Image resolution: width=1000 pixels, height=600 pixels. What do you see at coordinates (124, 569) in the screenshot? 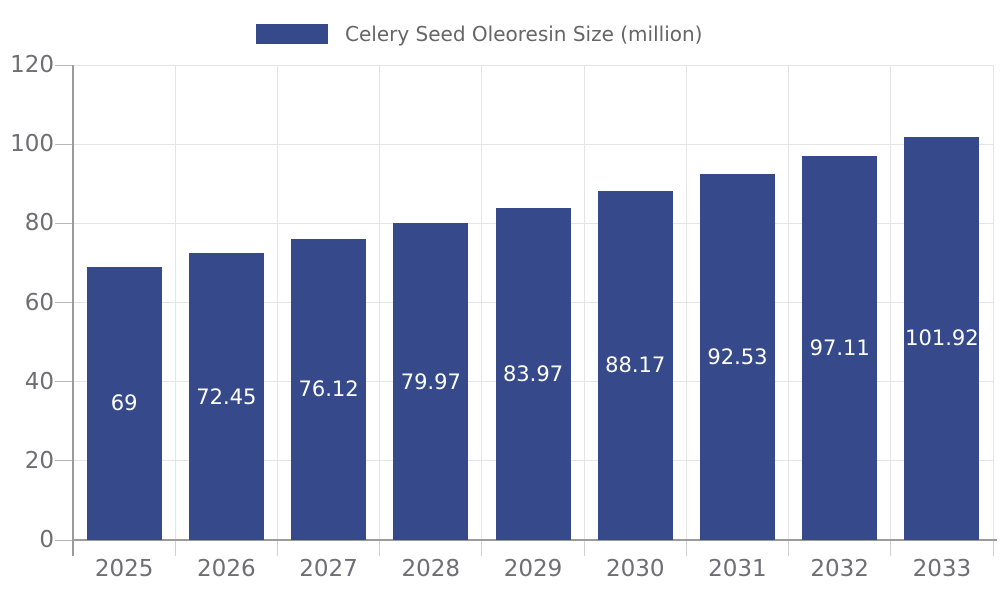
I see `x-tick-label: 2025` at bounding box center [124, 569].